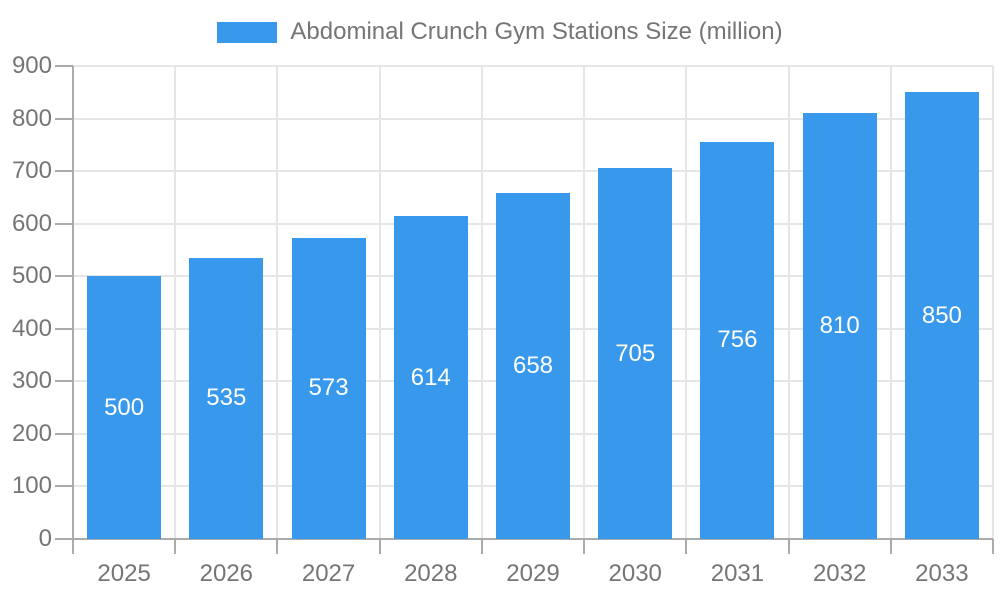 This screenshot has width=1000, height=600. What do you see at coordinates (31, 171) in the screenshot?
I see `y-axis-tick-label: 700` at bounding box center [31, 171].